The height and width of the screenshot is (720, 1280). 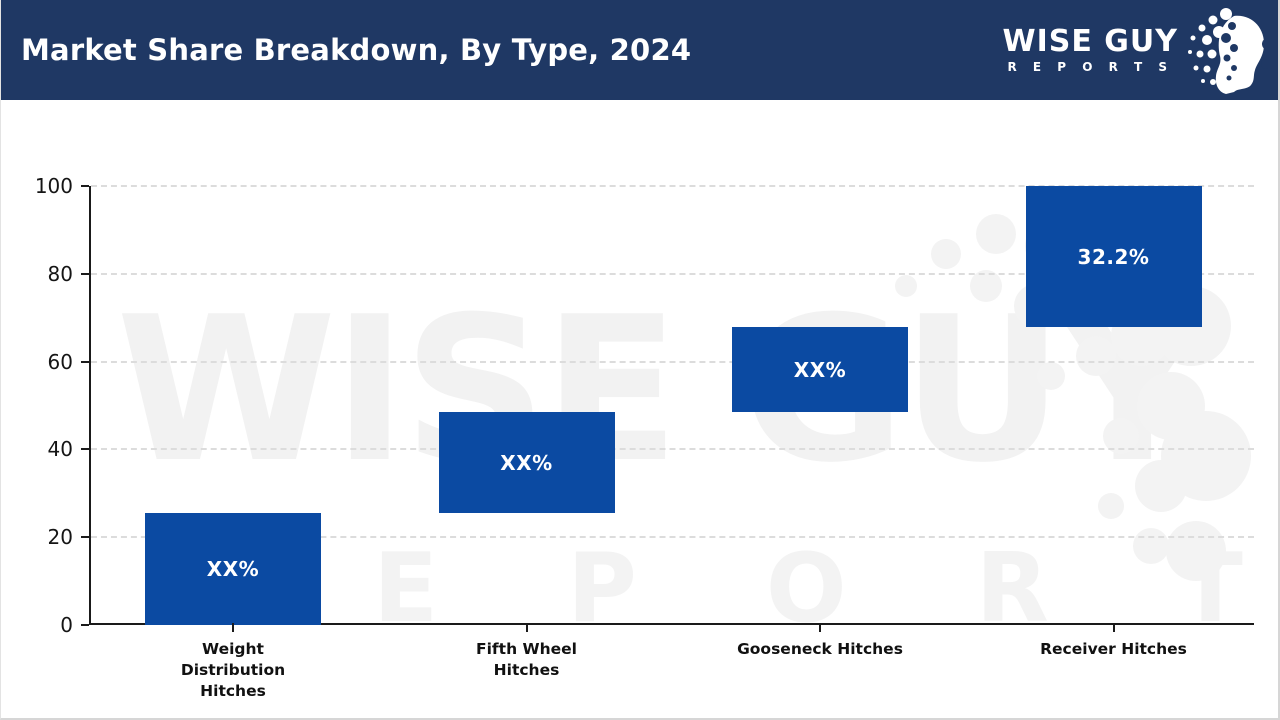 I want to click on y-tick-label: 20, so click(x=60, y=537).